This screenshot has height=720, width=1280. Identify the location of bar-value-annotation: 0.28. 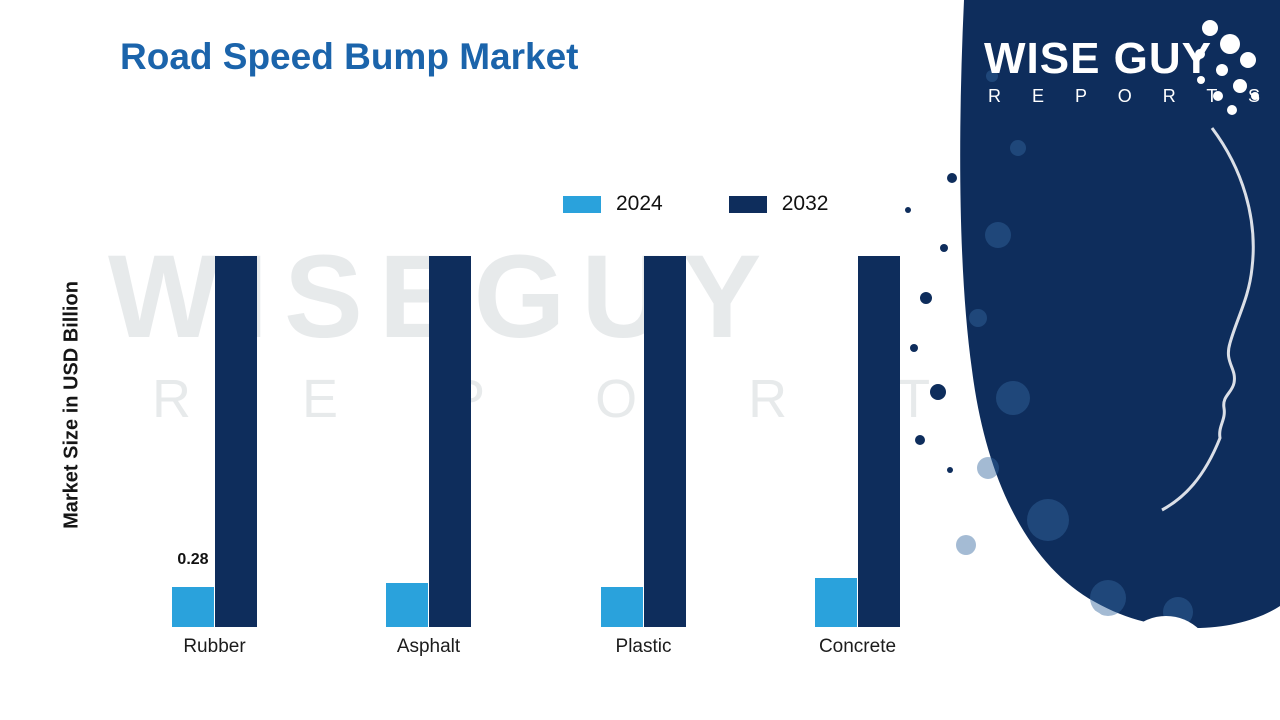
(193, 559).